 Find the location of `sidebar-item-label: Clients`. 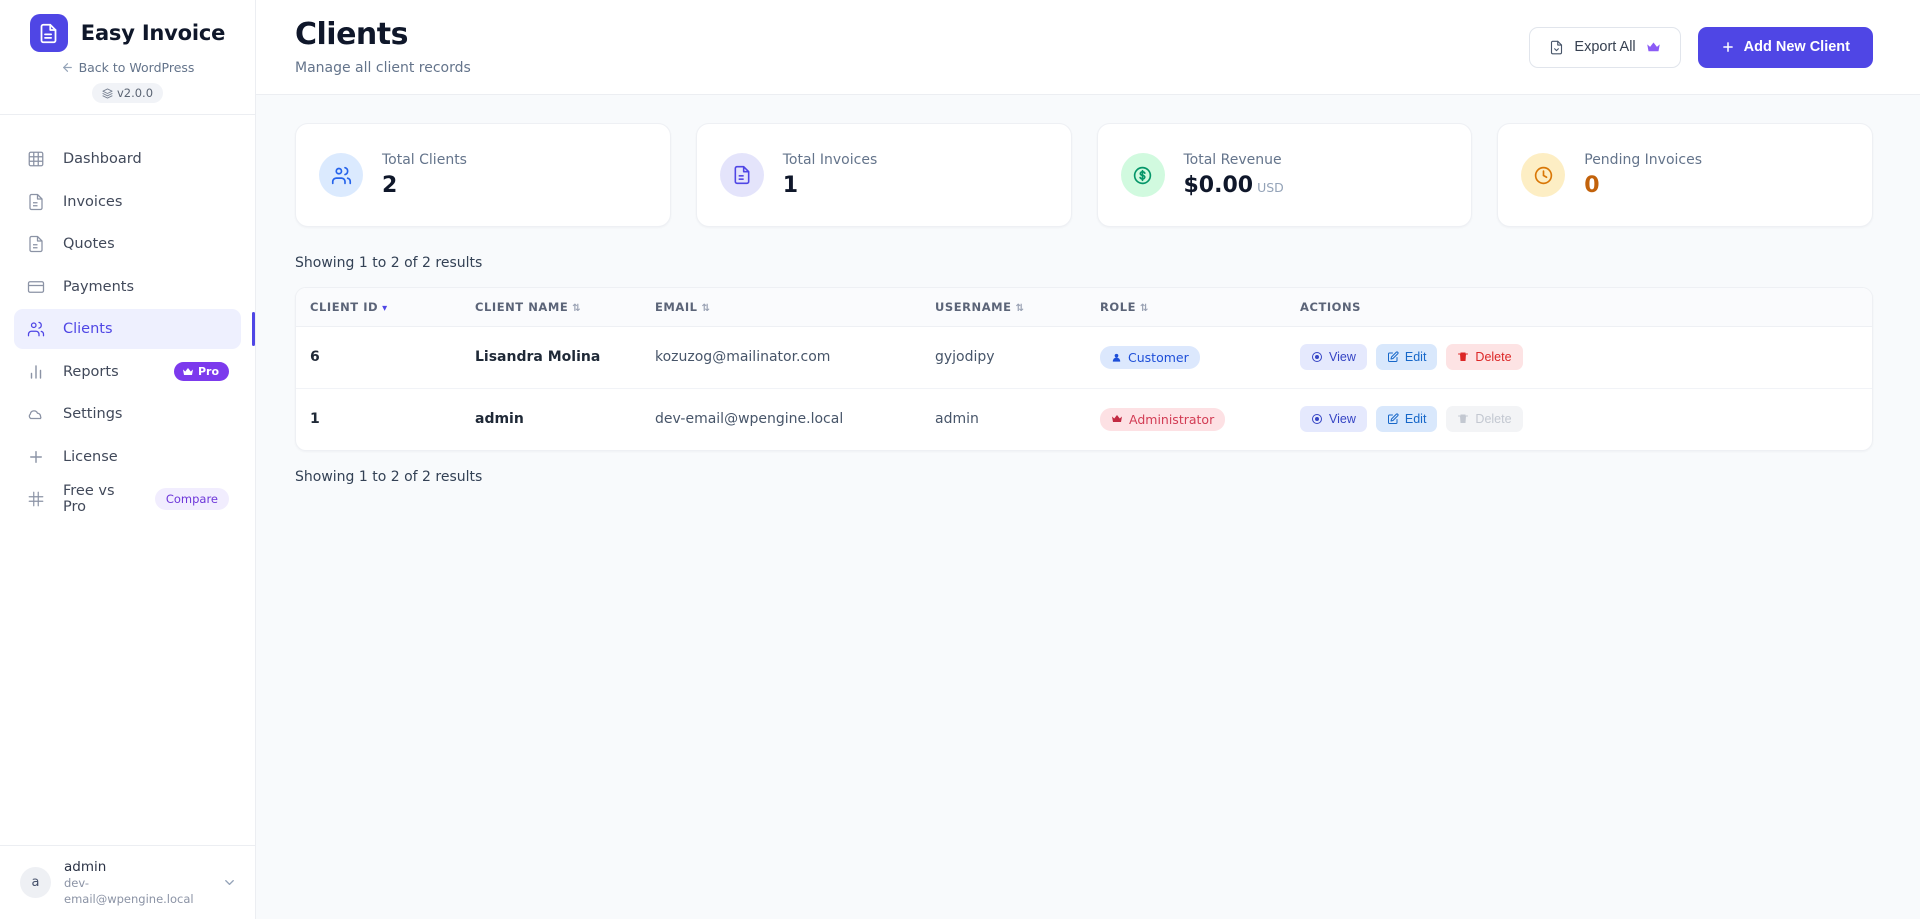

sidebar-item-label: Clients is located at coordinates (88, 329).